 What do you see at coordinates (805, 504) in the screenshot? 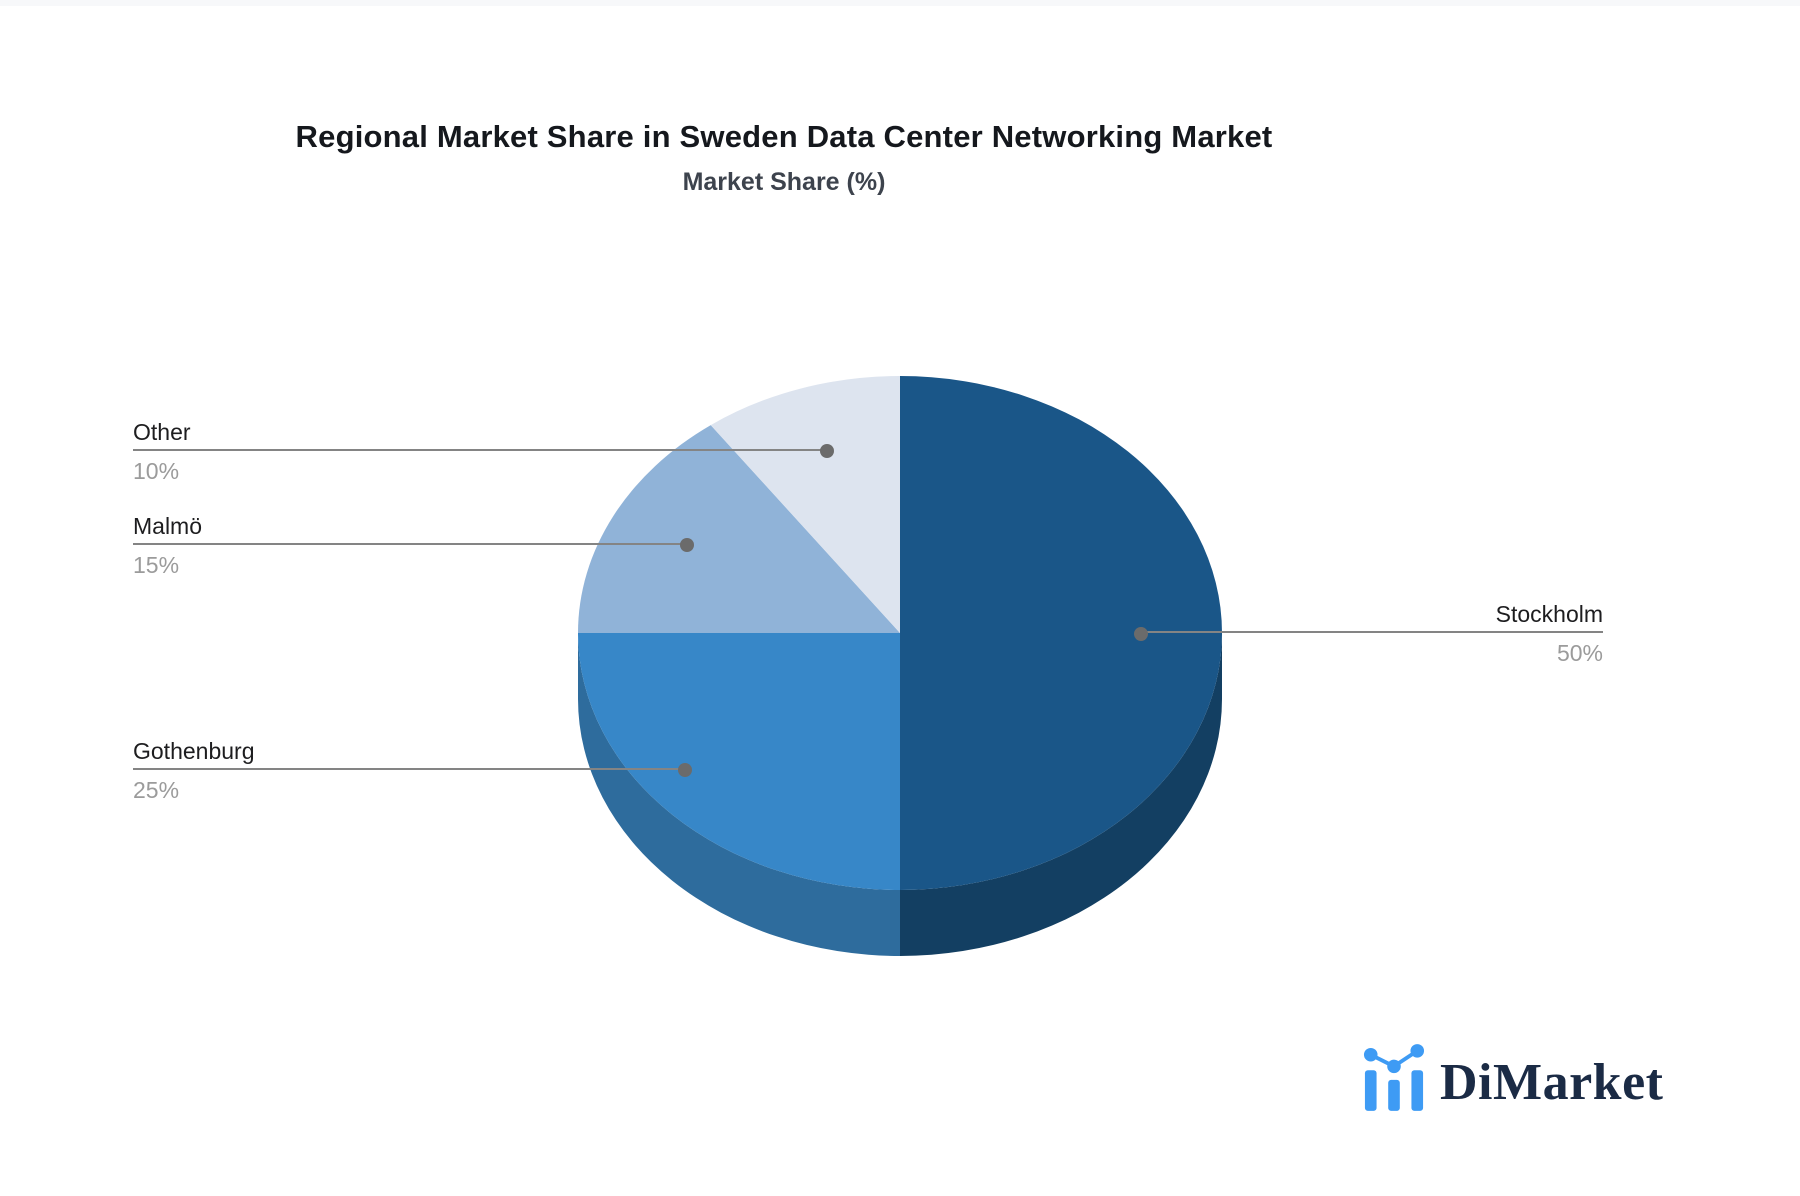
I see `pie-slice-other` at bounding box center [805, 504].